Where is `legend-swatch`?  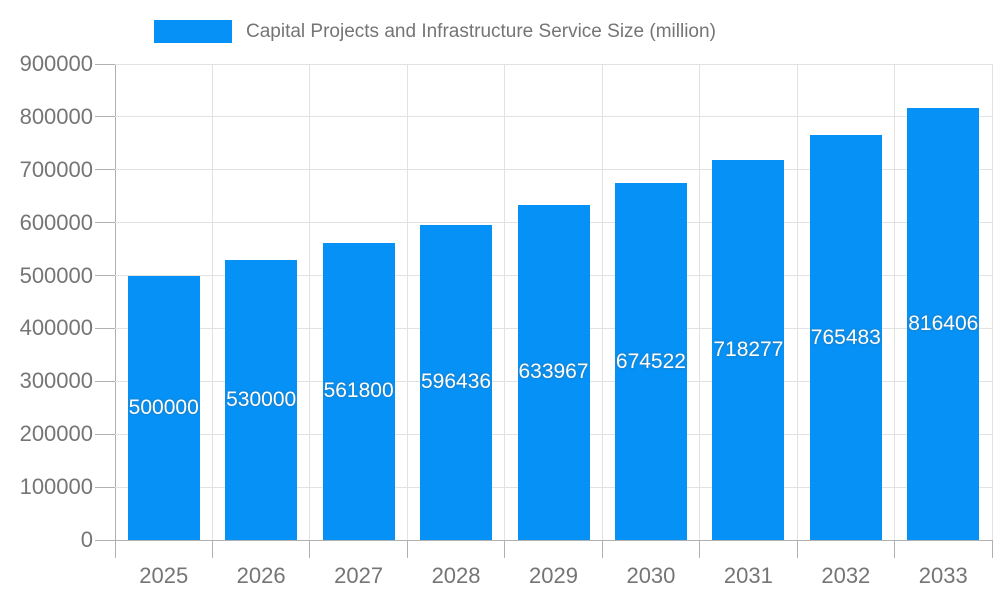 legend-swatch is located at coordinates (193, 31).